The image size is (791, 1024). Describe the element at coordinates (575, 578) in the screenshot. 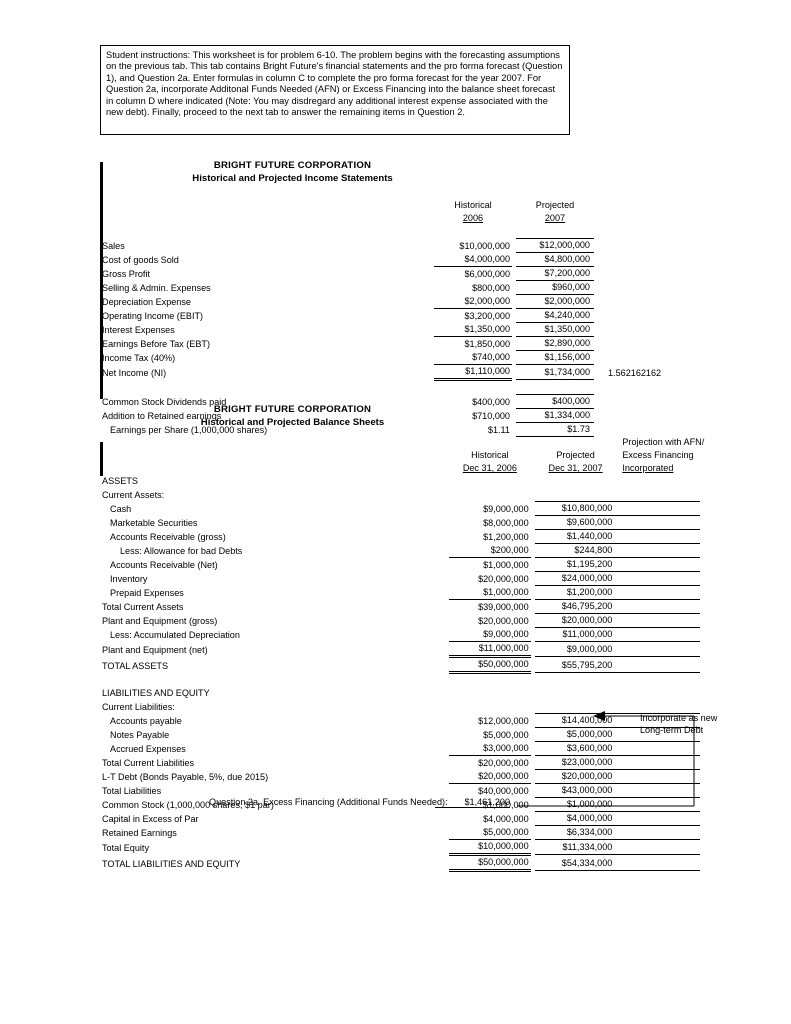

I see `row-projected-value: $24,000,000` at that location.